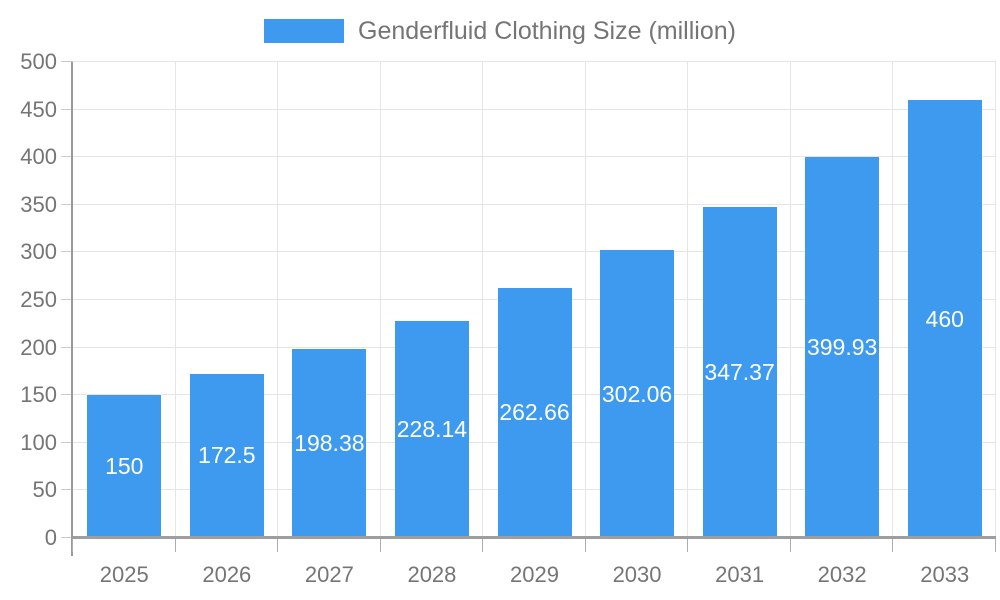 The height and width of the screenshot is (600, 1000). I want to click on bar-value-label: 198.38, so click(329, 443).